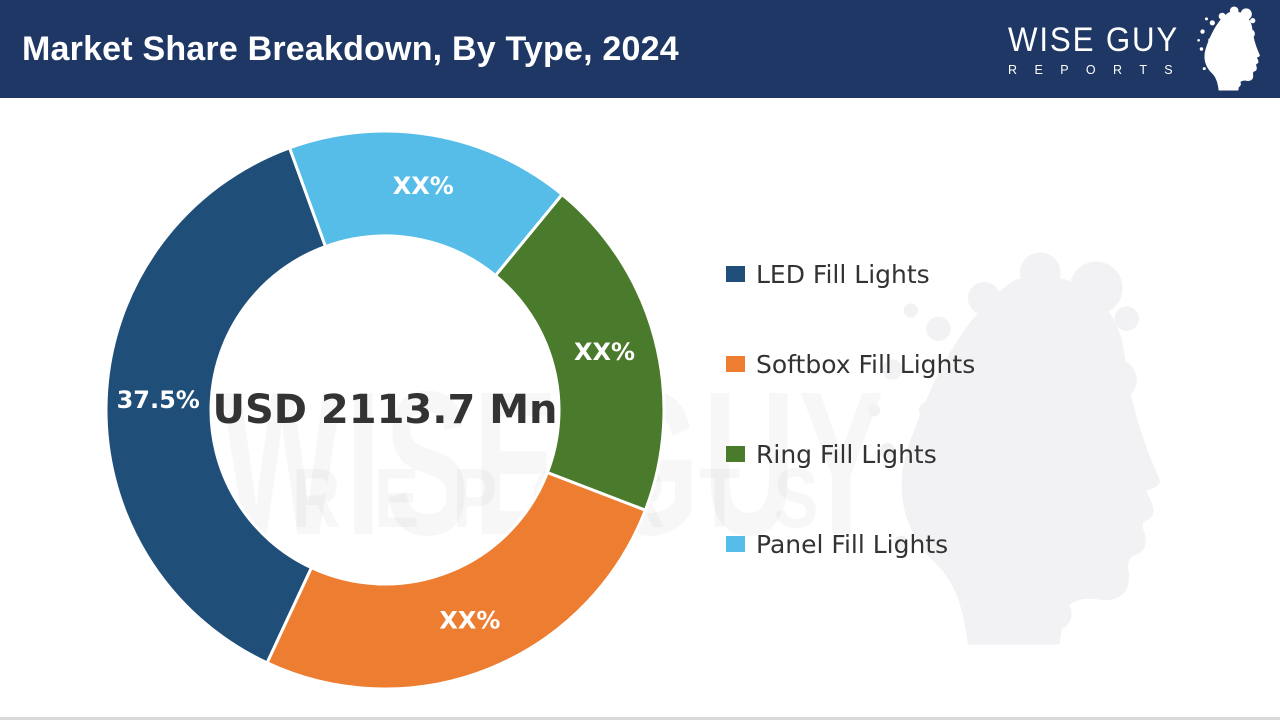 The image size is (1280, 720). I want to click on segment-value-label-3: XX%, so click(423, 186).